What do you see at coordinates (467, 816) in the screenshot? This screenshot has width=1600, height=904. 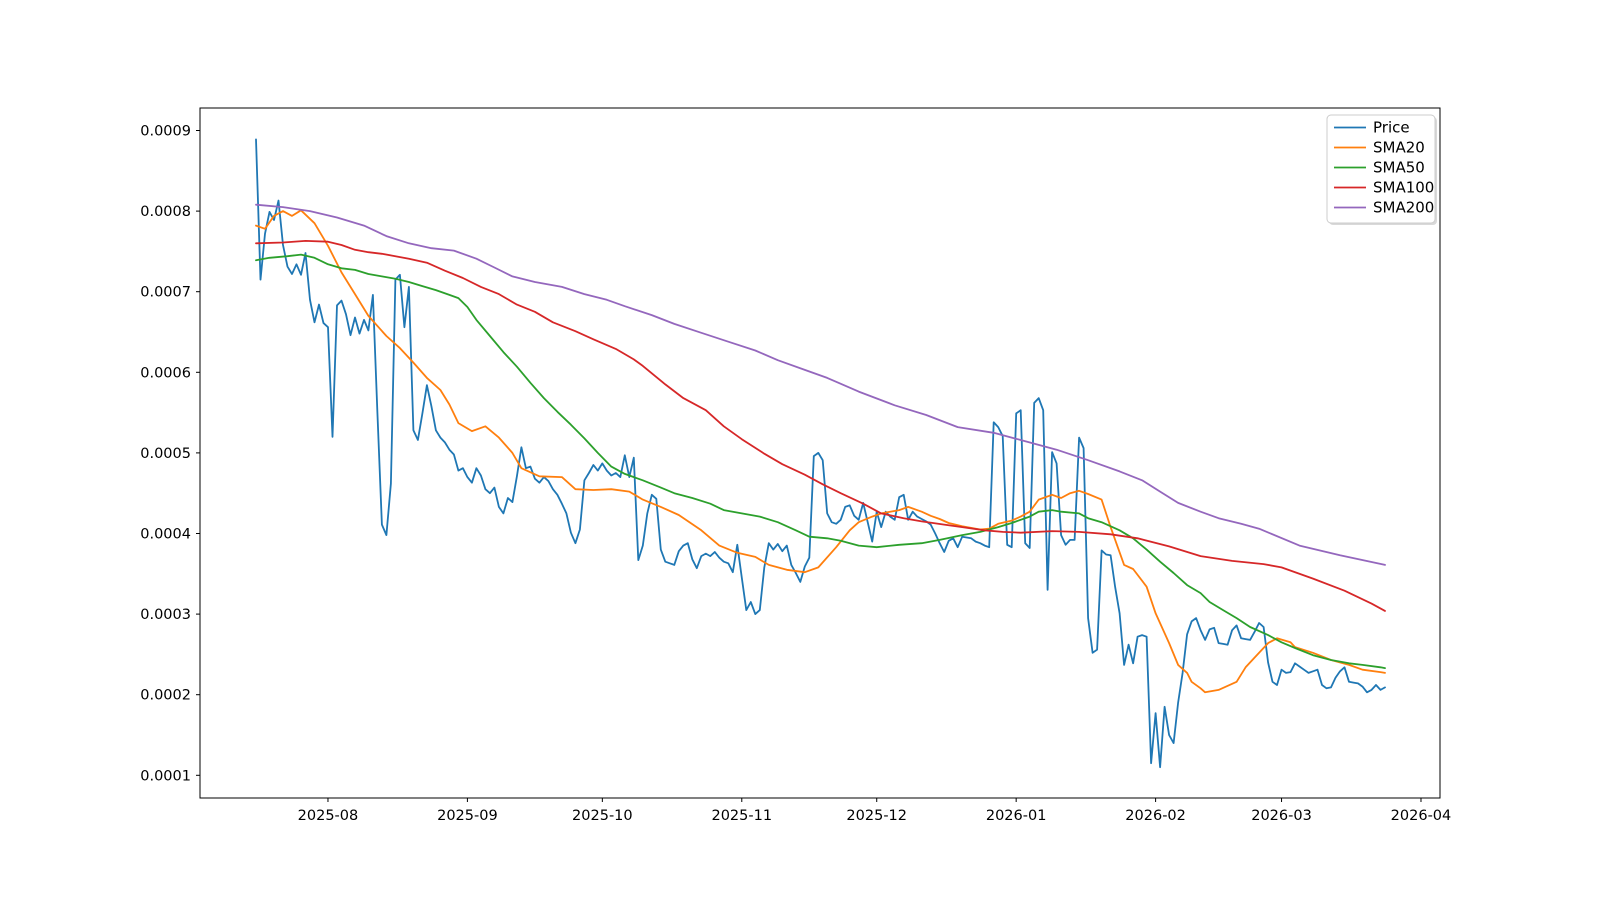 I see `x-tick-label: 2025-09` at bounding box center [467, 816].